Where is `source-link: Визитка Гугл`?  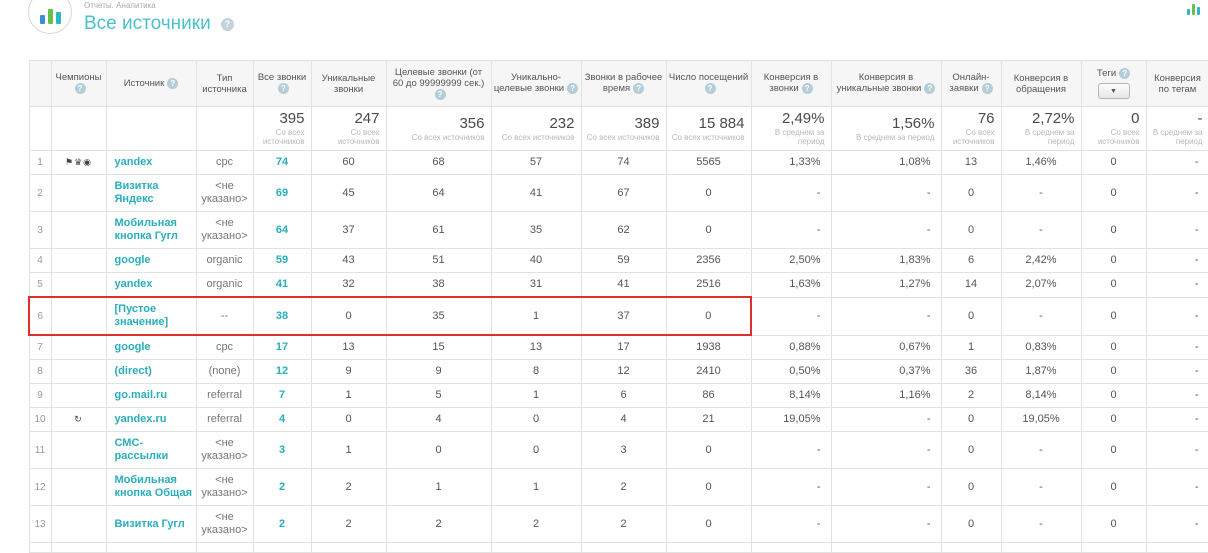 source-link: Визитка Гугл is located at coordinates (149, 523).